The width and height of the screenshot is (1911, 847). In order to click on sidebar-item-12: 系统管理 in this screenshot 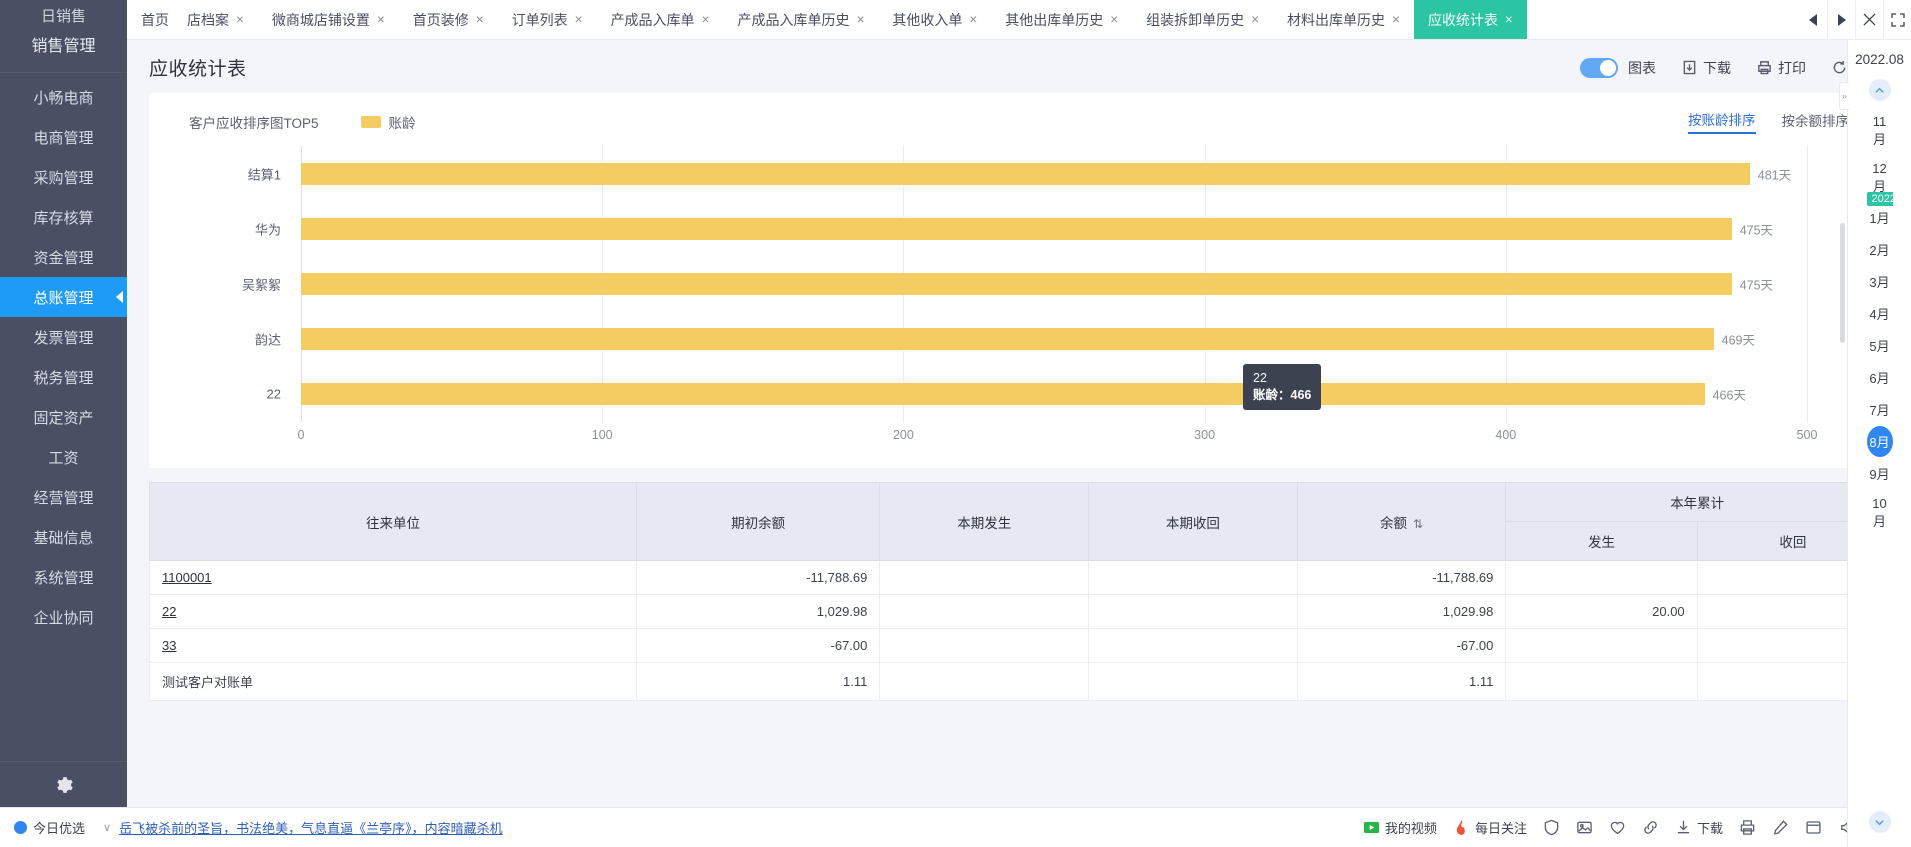, I will do `click(63, 577)`.